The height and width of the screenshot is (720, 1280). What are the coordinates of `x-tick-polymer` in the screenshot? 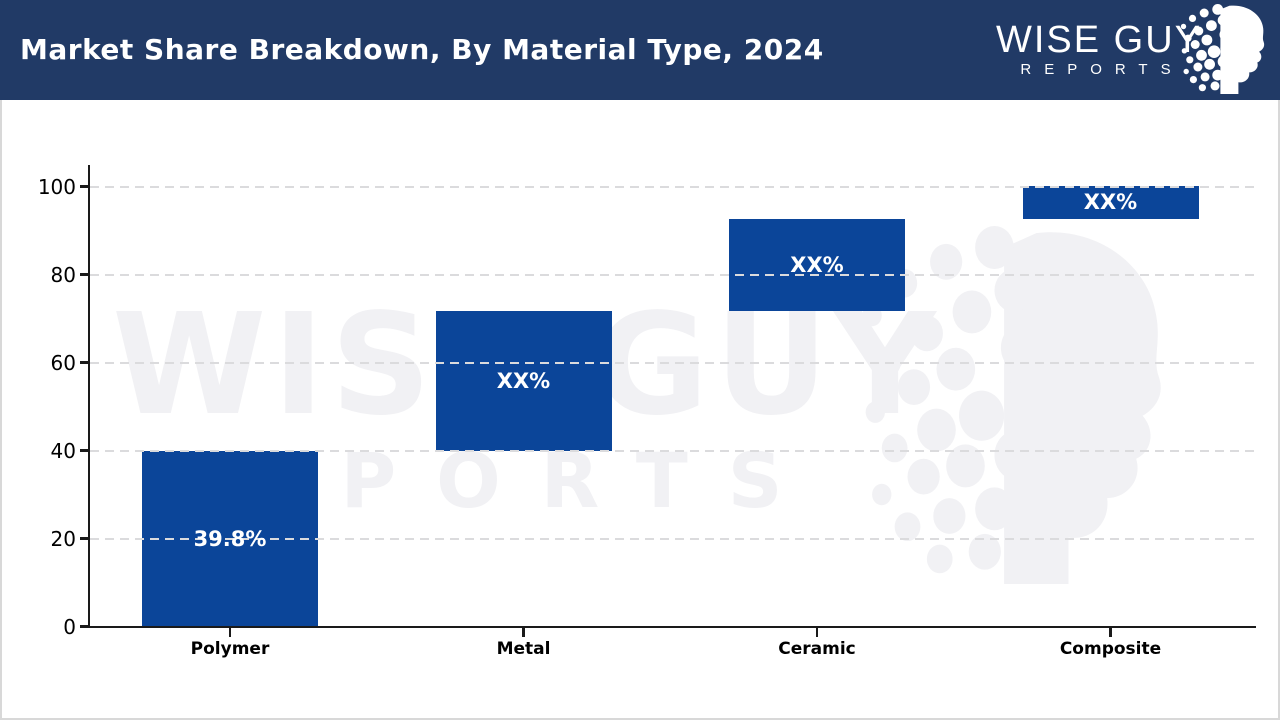 It's located at (230, 632).